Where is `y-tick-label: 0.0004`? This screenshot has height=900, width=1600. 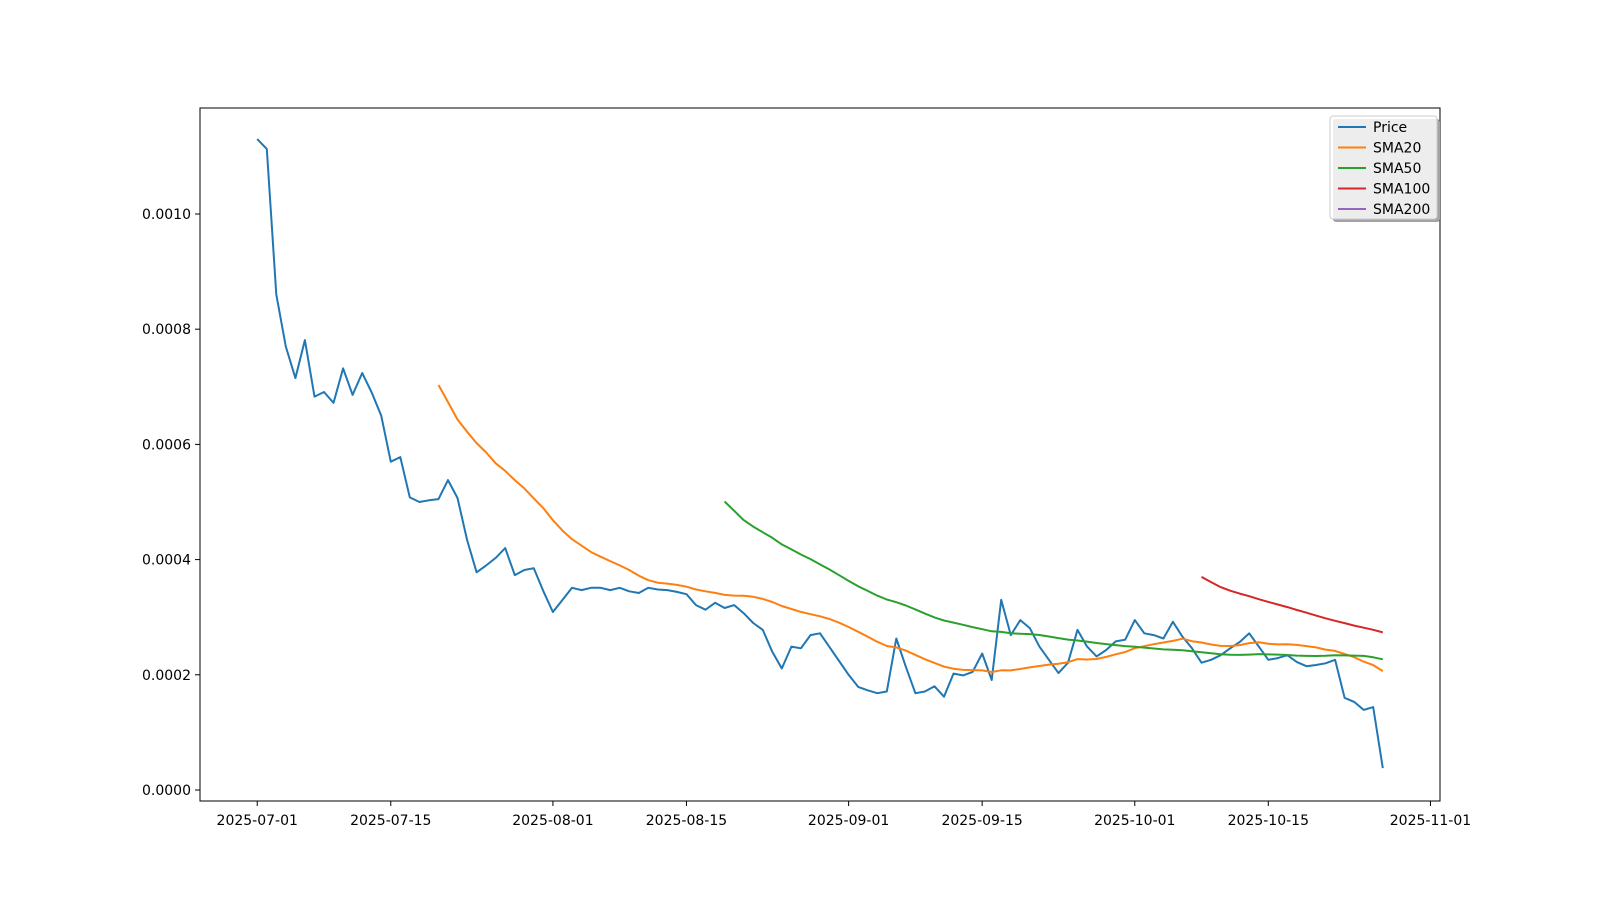 y-tick-label: 0.0004 is located at coordinates (166, 561).